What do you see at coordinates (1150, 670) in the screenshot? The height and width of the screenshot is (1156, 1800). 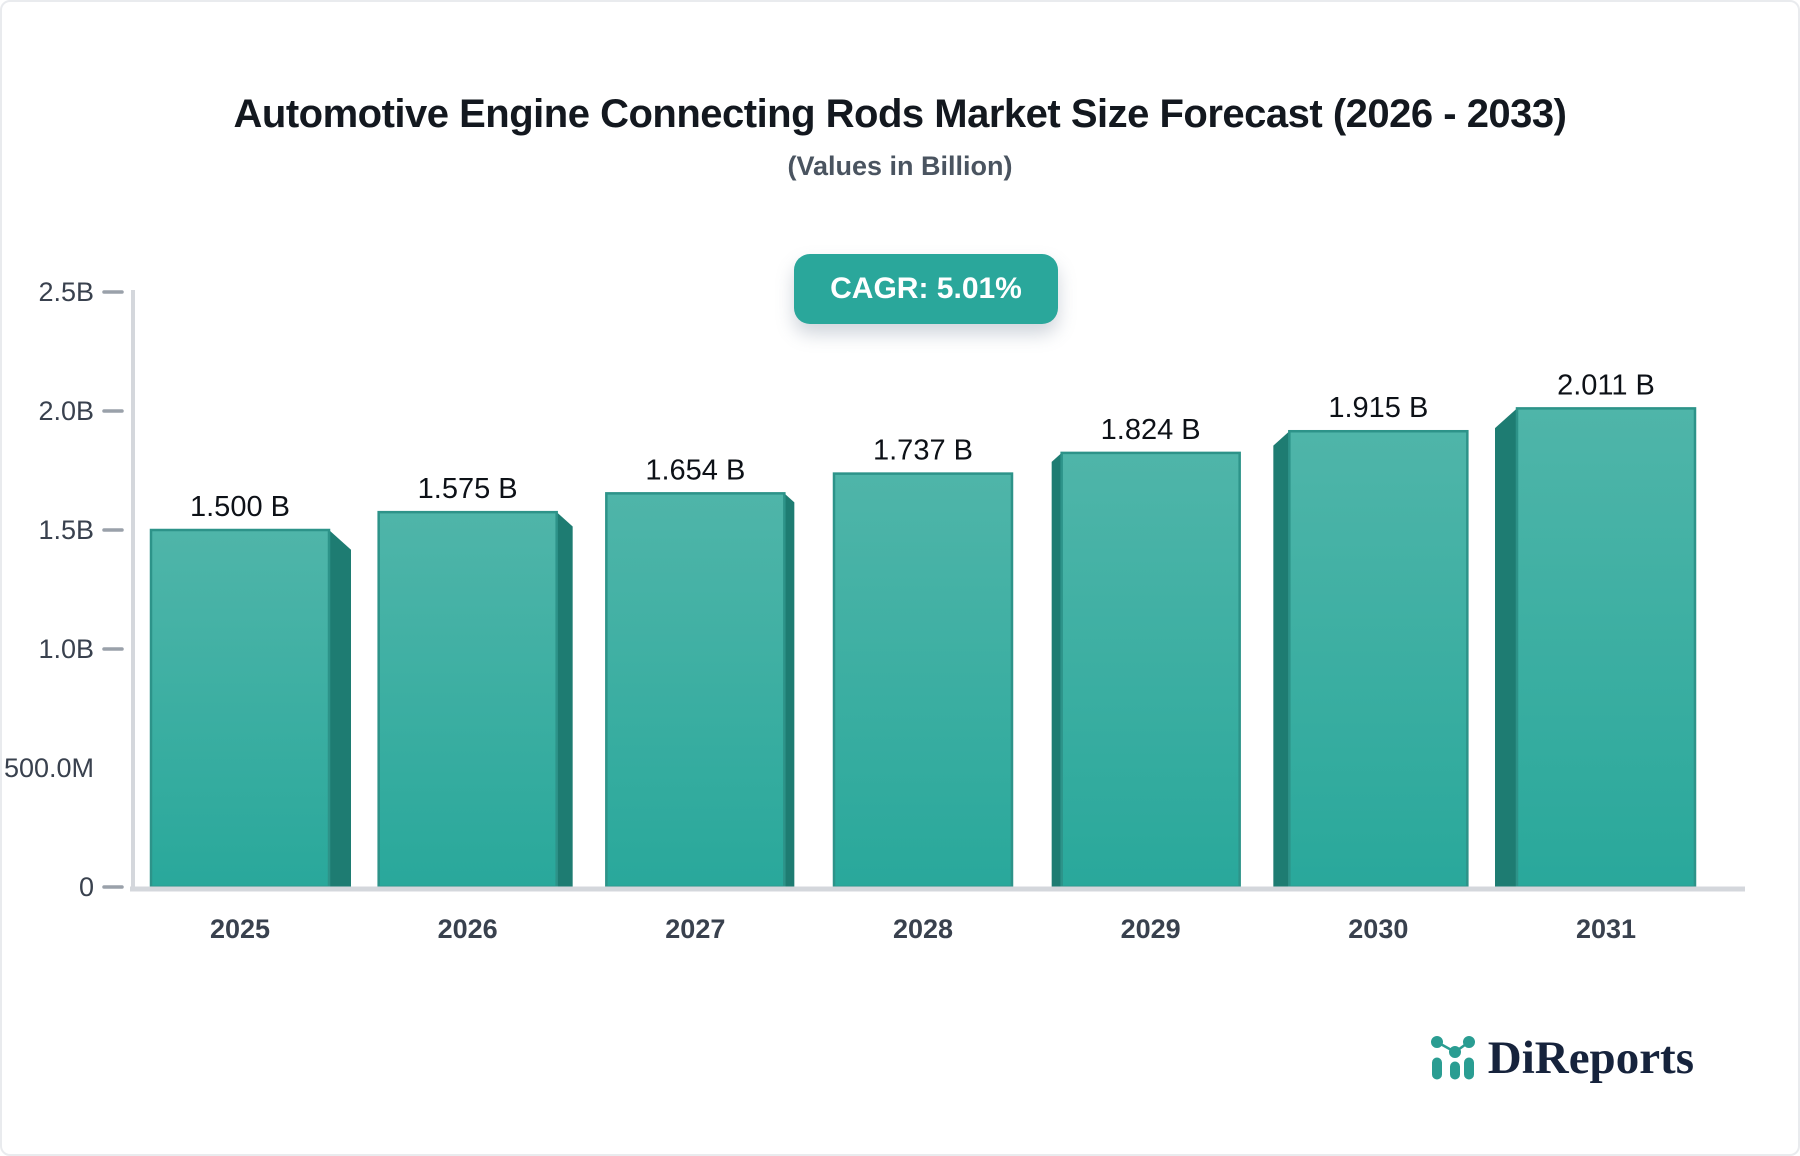 I see `bar-face-2029` at bounding box center [1150, 670].